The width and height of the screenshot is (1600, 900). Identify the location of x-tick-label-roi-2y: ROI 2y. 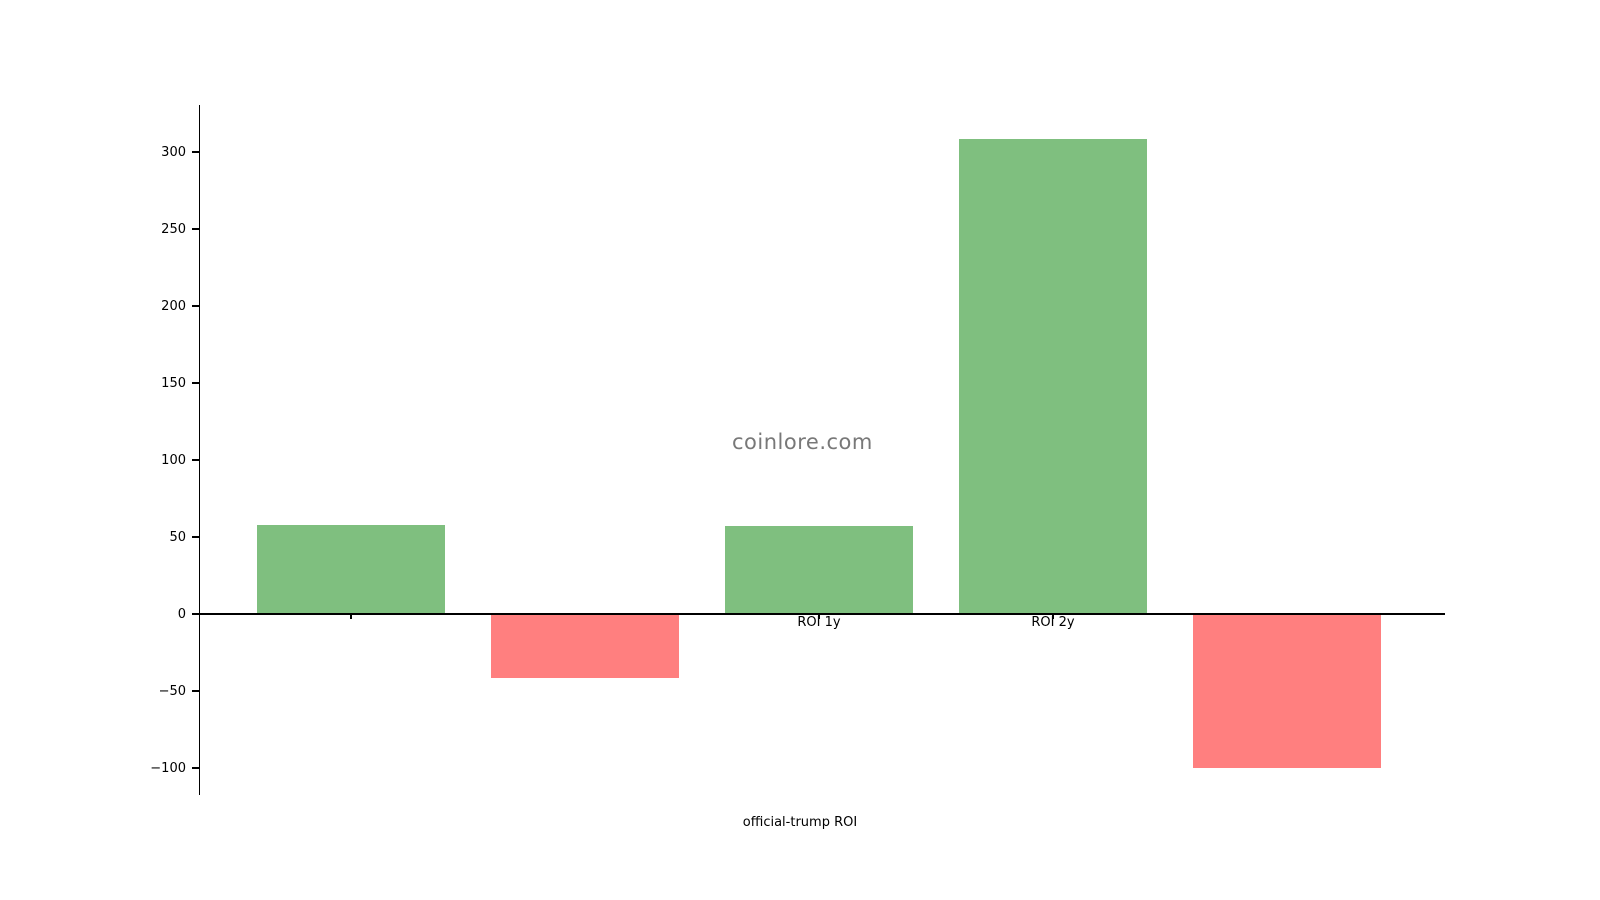
(1053, 622).